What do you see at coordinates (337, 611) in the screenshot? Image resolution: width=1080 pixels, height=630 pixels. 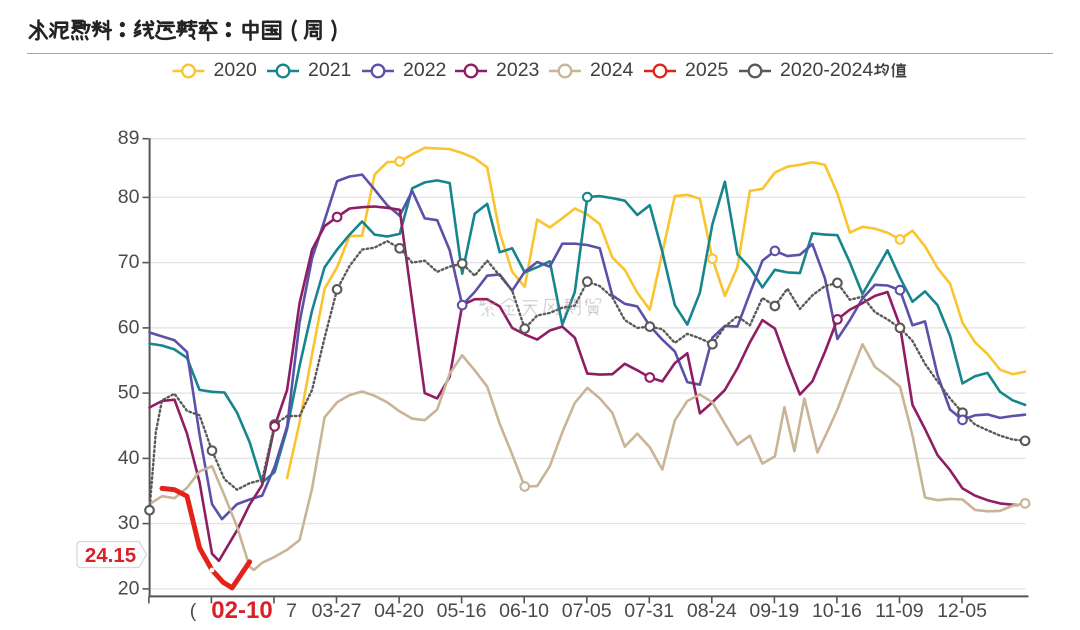 I see `svg-text: 03-27` at bounding box center [337, 611].